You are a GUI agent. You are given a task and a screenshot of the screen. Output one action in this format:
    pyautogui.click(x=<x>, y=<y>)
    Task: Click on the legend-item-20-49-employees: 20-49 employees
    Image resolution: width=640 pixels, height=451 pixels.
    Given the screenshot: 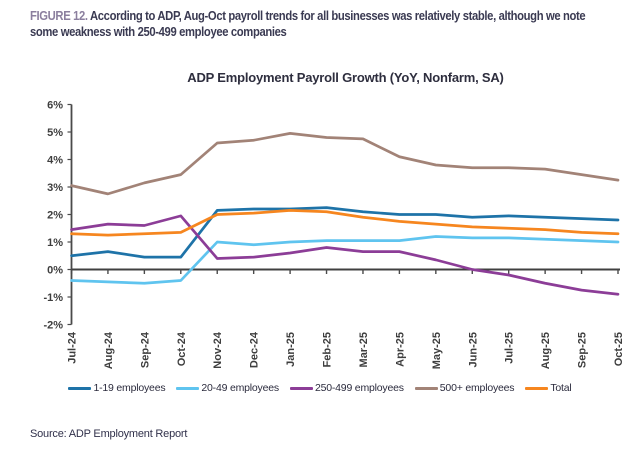 What is the action you would take?
    pyautogui.click(x=227, y=388)
    